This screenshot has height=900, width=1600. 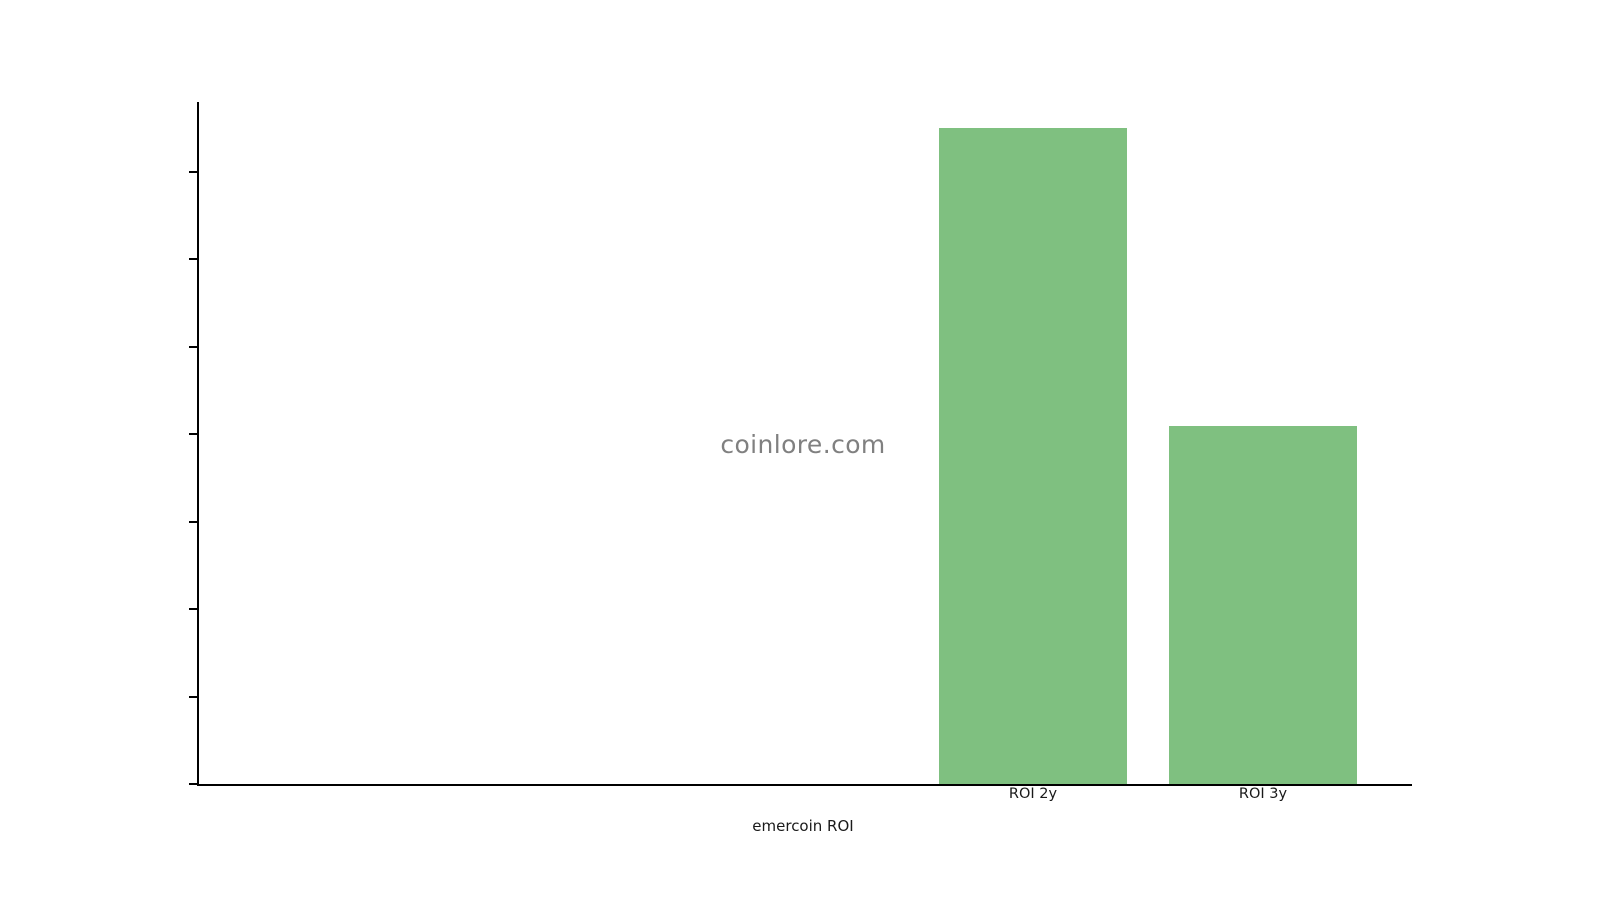 What do you see at coordinates (198, 443) in the screenshot?
I see `y-axis-spine` at bounding box center [198, 443].